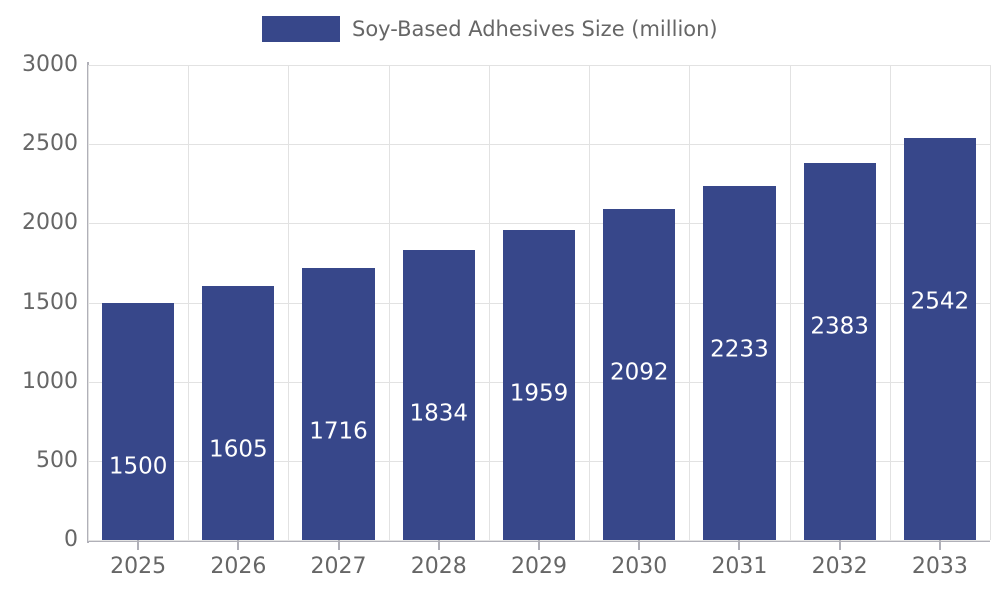  I want to click on x-axis-tick-label: 2025, so click(138, 566).